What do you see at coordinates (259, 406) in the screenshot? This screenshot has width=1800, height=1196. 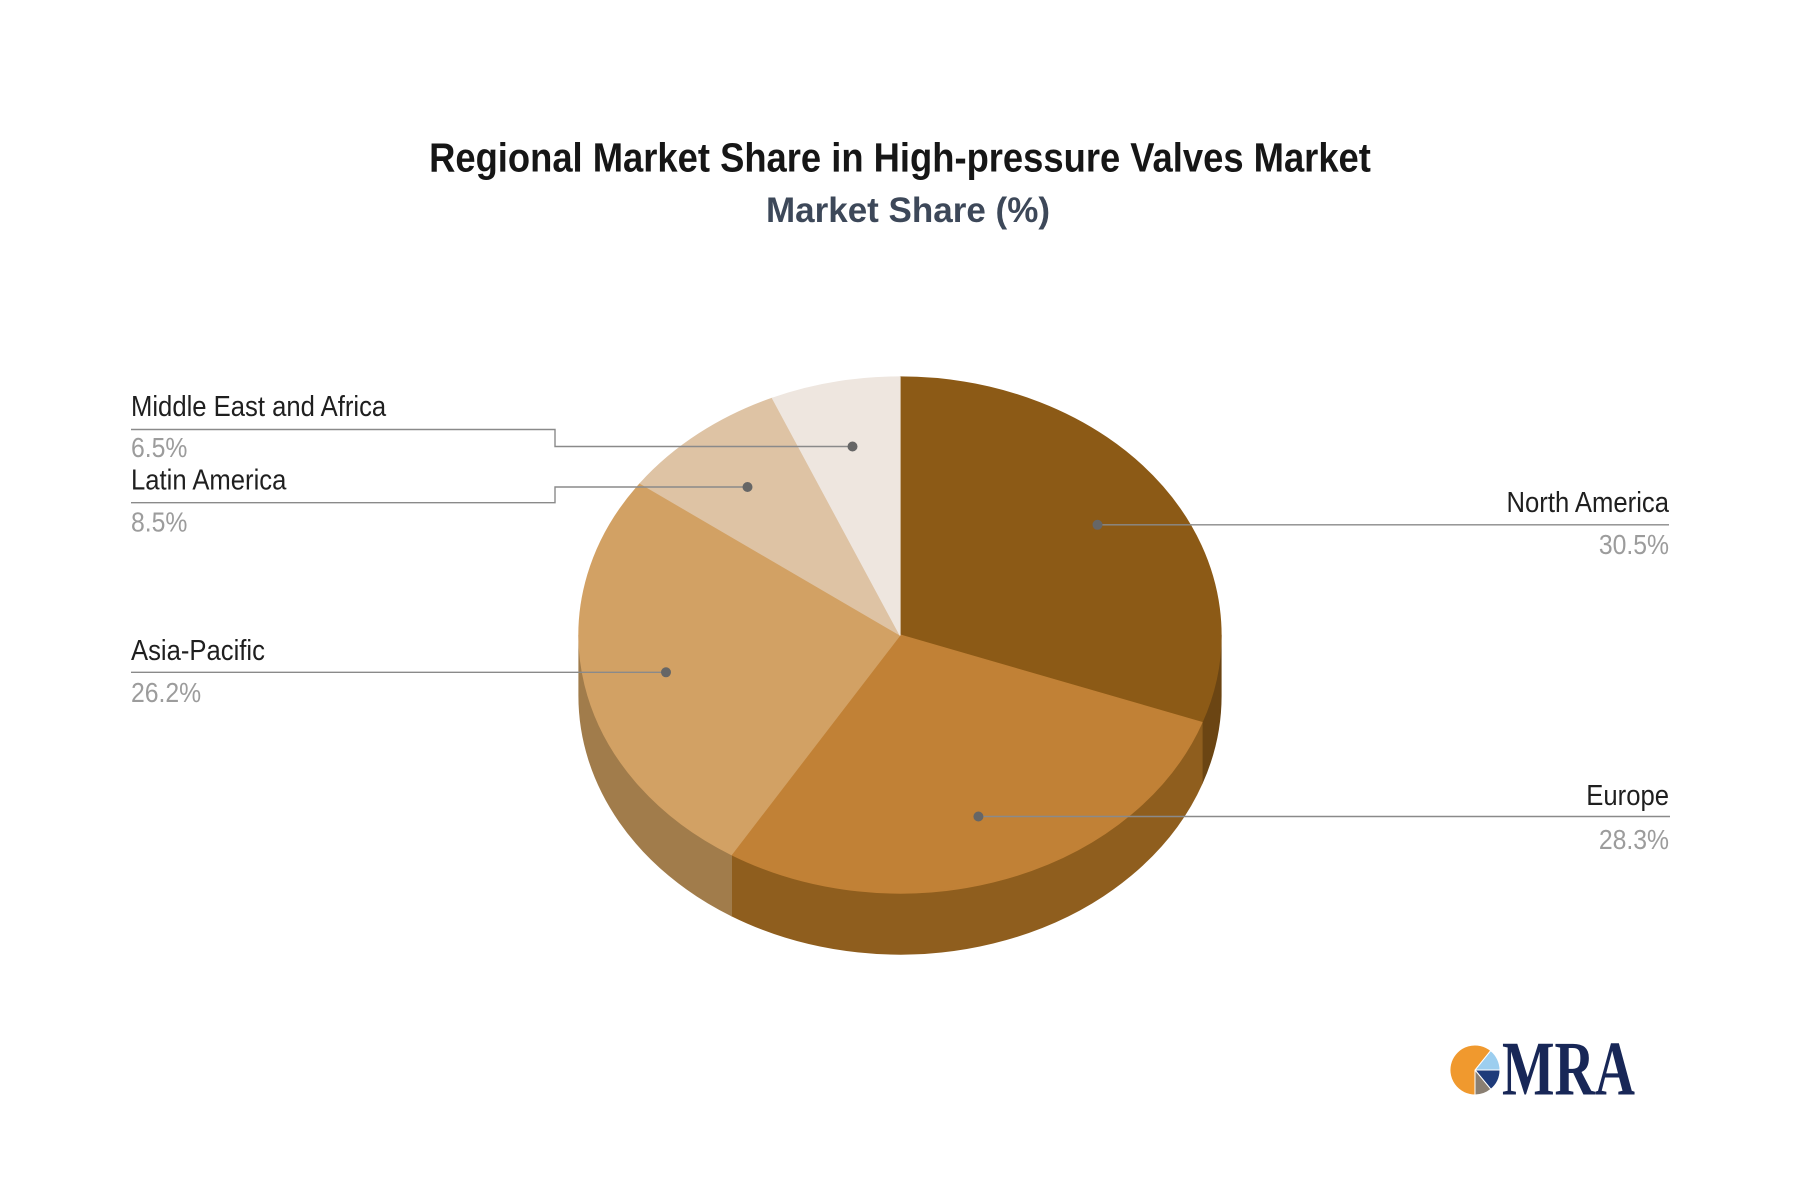 I see `svg-text: Middle East and Africa` at bounding box center [259, 406].